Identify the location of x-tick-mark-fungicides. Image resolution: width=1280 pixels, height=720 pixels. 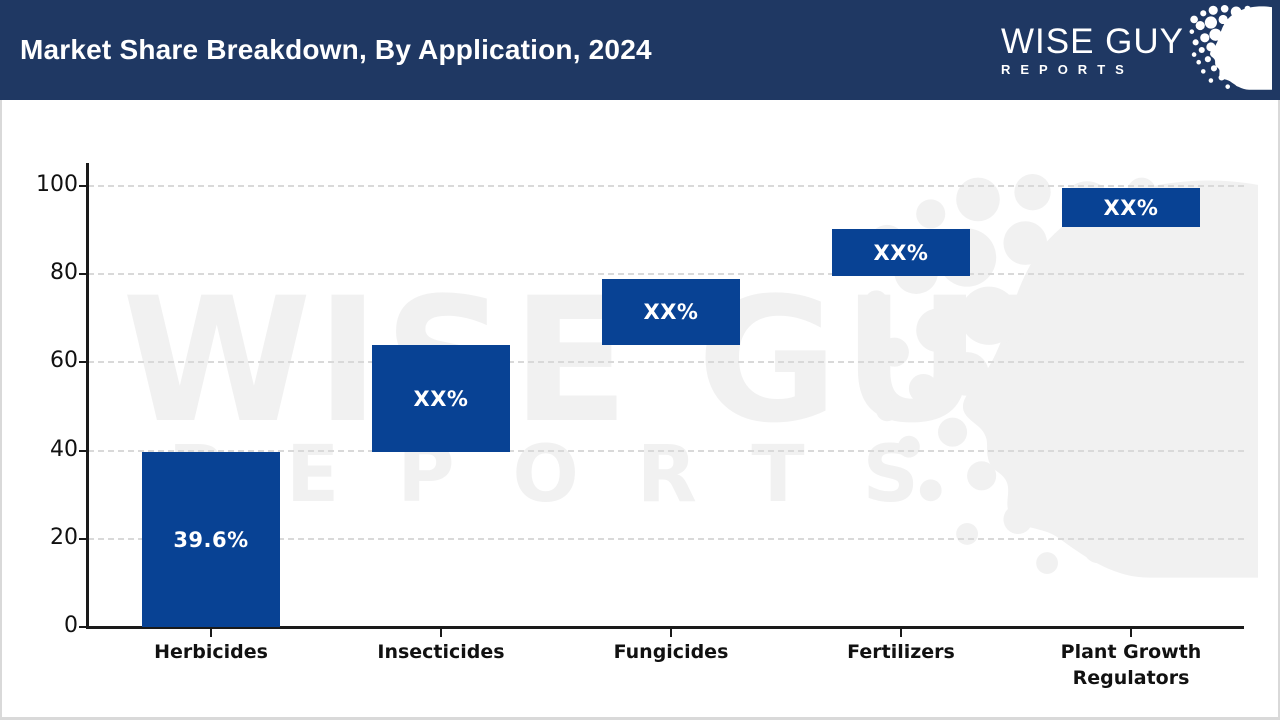
(671, 633).